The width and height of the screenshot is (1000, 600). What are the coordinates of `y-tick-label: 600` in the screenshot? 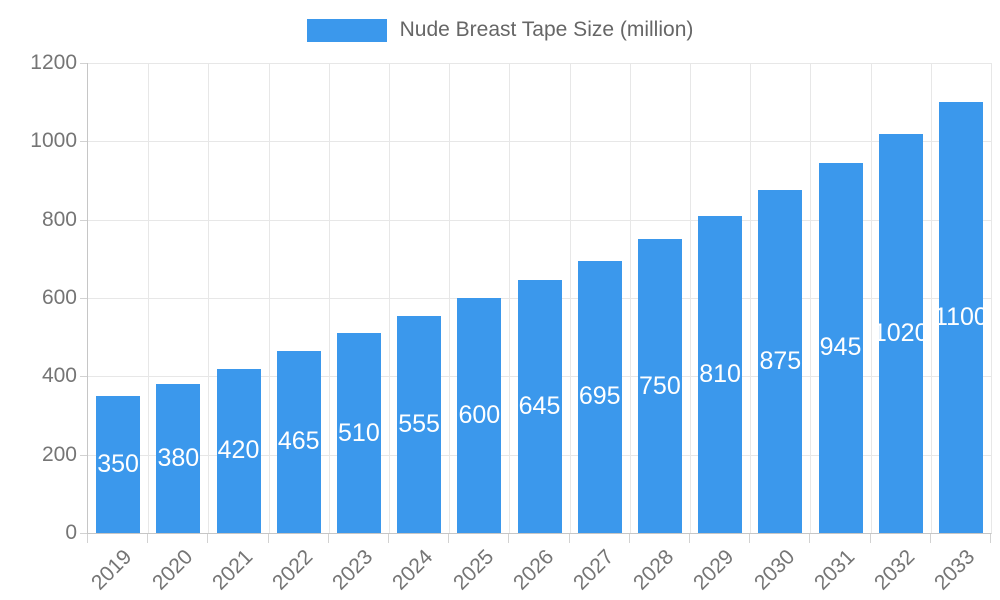 It's located at (59, 297).